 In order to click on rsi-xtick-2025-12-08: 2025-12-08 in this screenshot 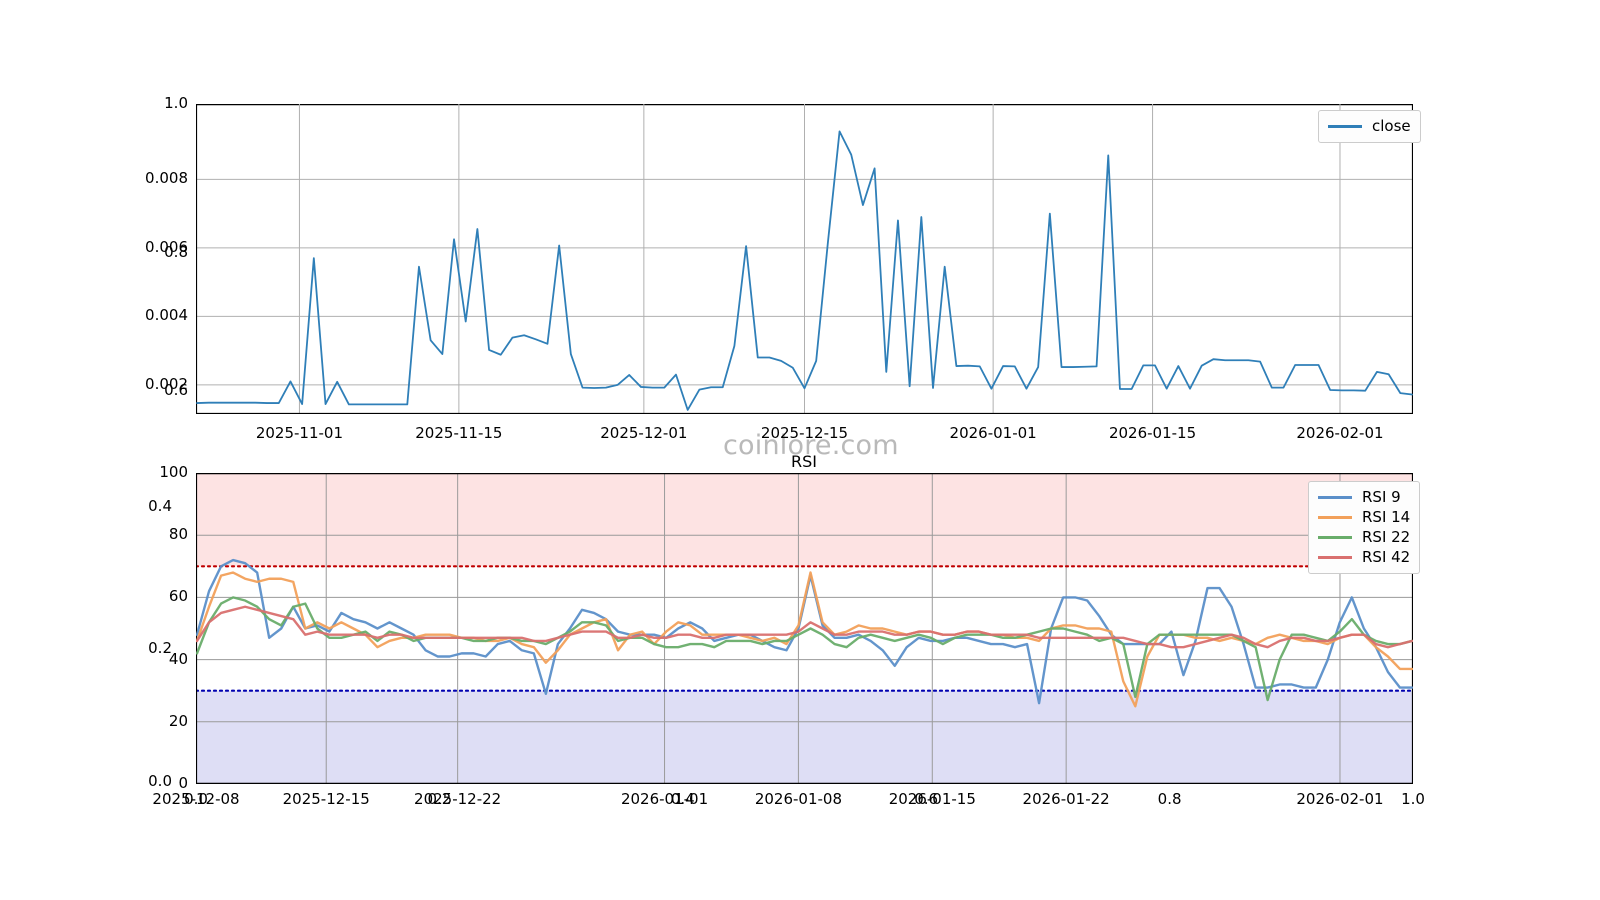, I will do `click(196, 799)`.